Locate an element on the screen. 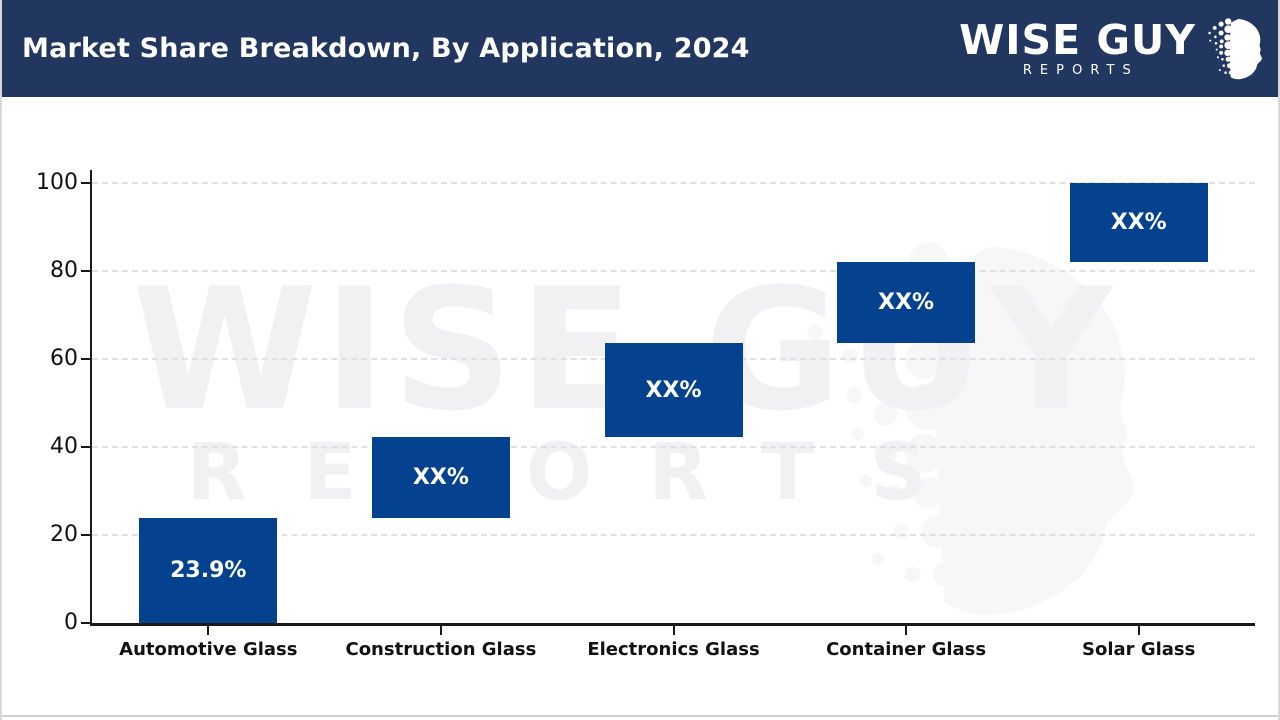  bar-construction-glass: XX% is located at coordinates (440, 477).